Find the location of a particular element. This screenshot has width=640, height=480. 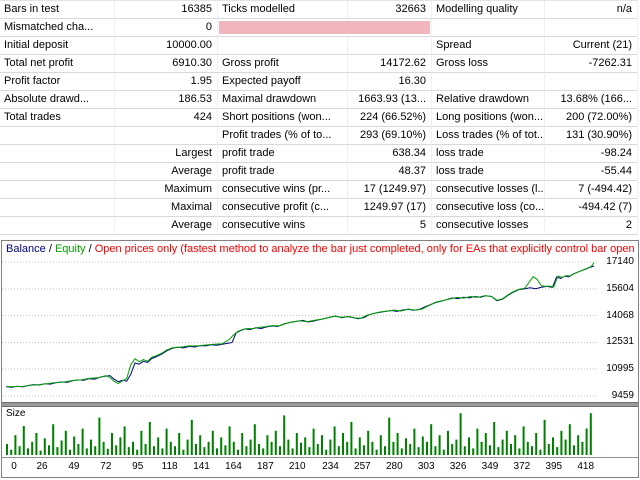

report-value: 1249.97 (17) is located at coordinates (390, 208).